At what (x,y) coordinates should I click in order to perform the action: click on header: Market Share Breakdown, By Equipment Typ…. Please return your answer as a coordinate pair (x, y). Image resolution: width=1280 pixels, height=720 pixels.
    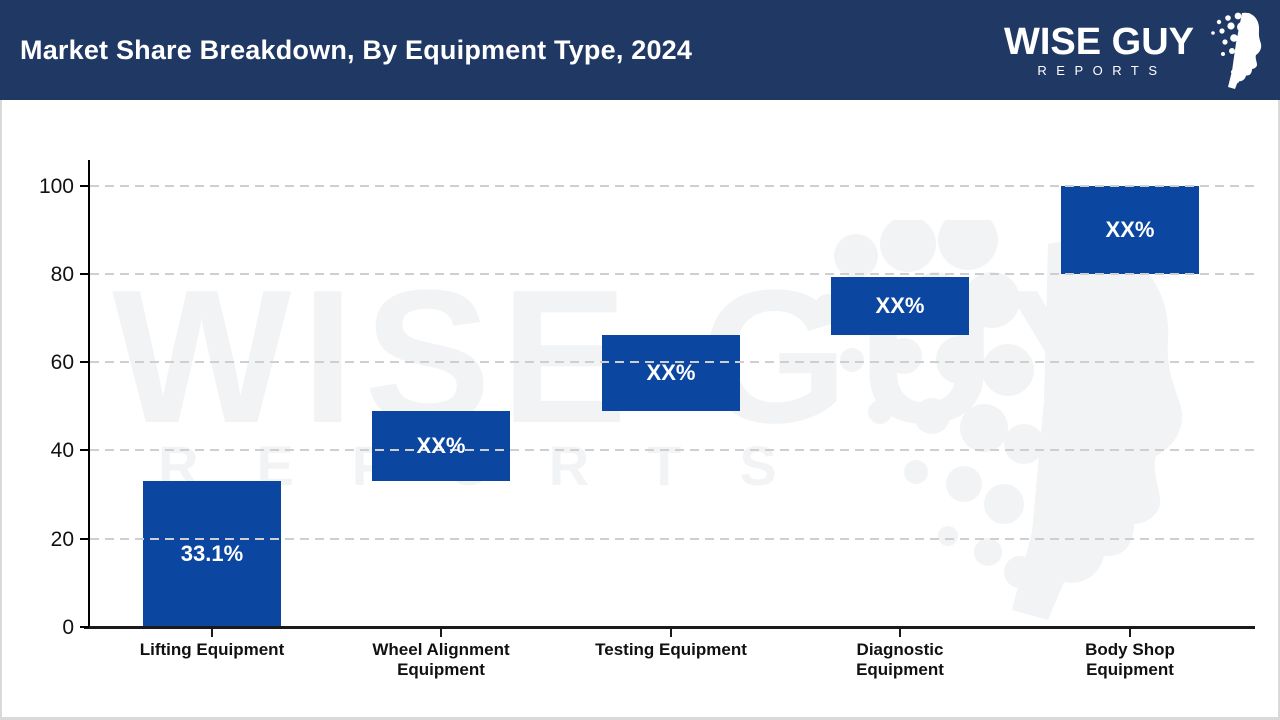
    Looking at the image, I should click on (640, 50).